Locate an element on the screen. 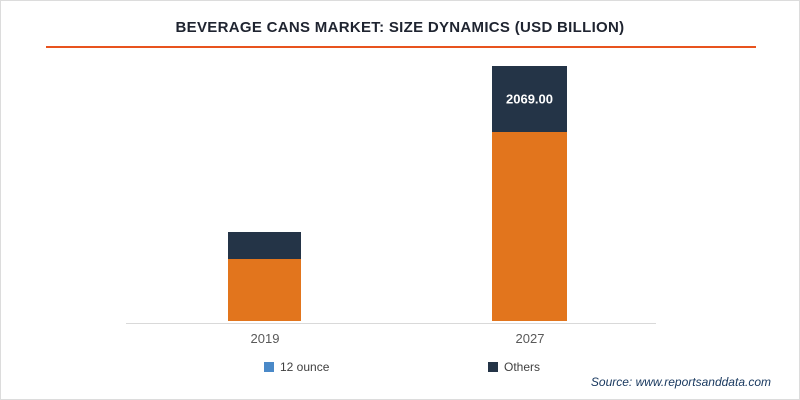 This screenshot has height=400, width=800. x-axis-label-2027: 2027 is located at coordinates (530, 338).